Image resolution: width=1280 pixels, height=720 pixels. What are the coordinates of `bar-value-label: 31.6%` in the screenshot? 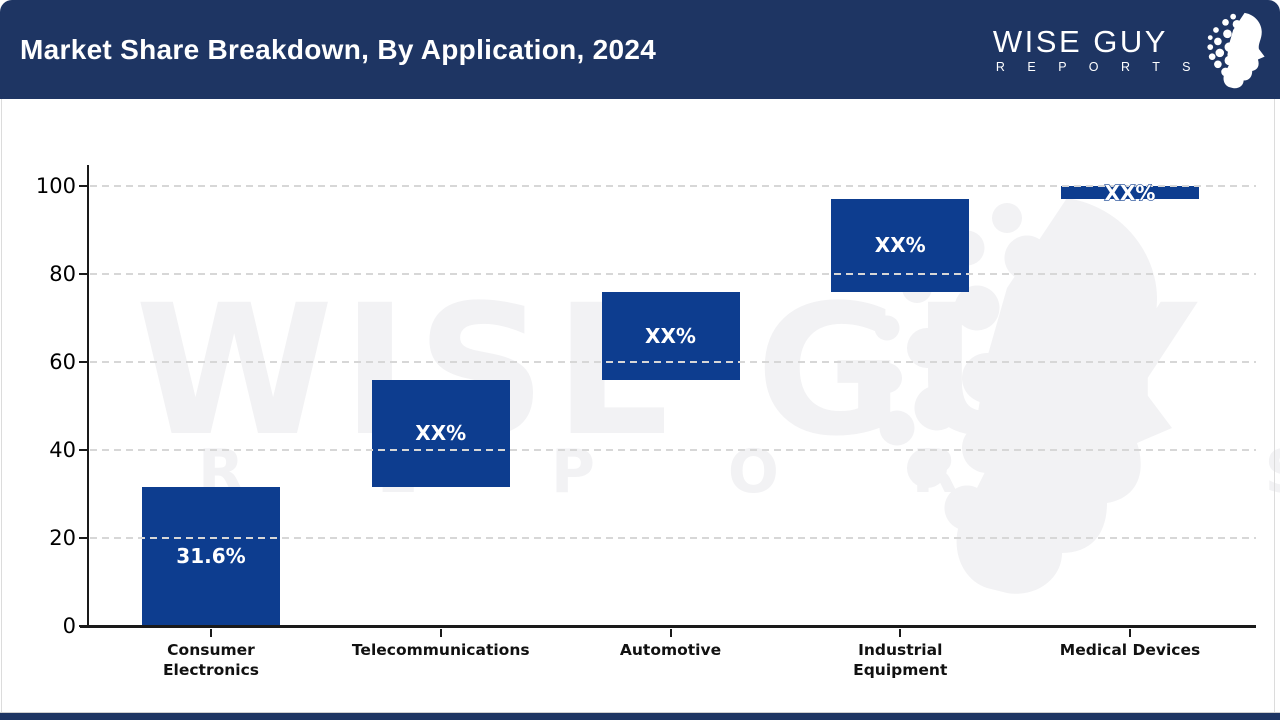 It's located at (211, 556).